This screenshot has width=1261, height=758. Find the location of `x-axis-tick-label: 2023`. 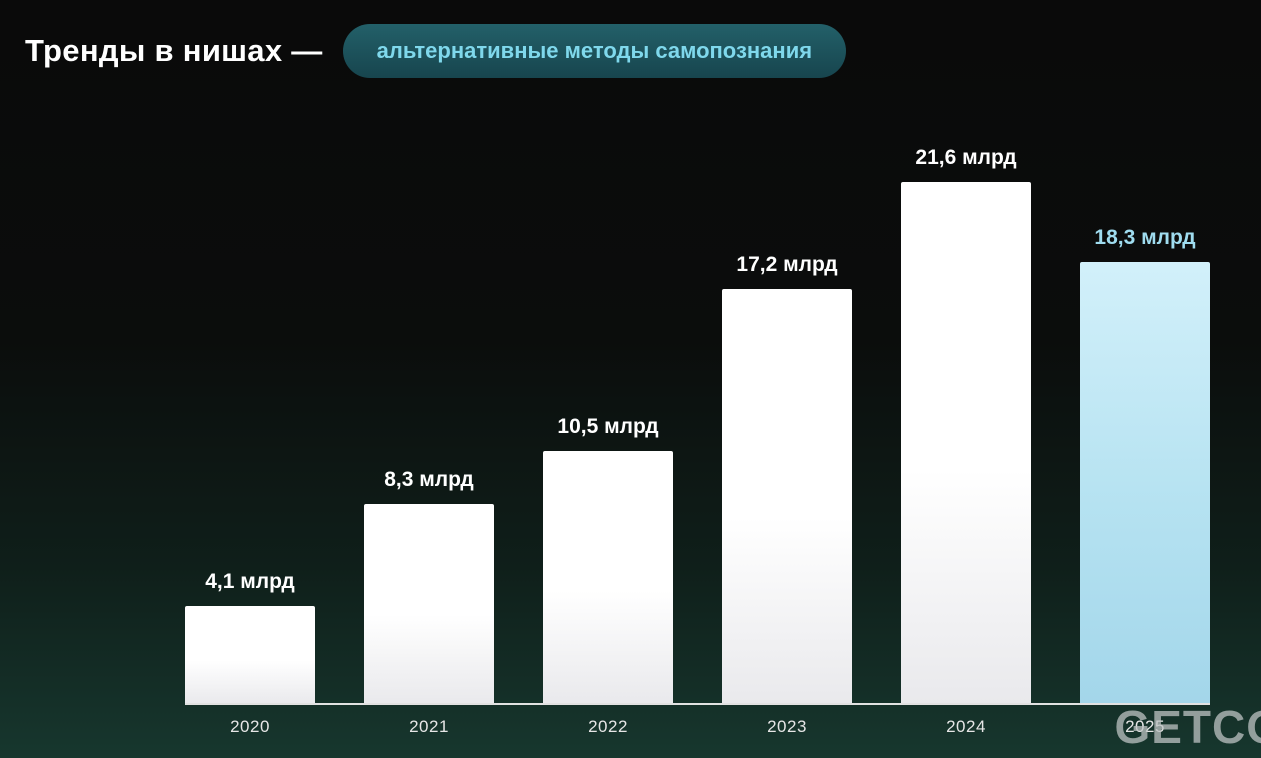

x-axis-tick-label: 2023 is located at coordinates (787, 726).